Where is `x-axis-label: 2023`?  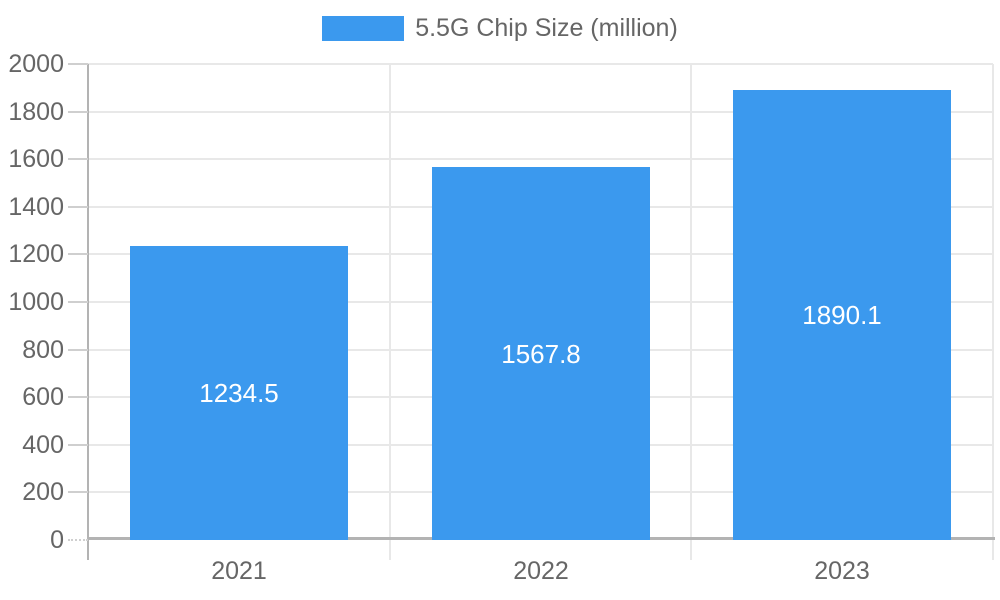 x-axis-label: 2023 is located at coordinates (842, 571).